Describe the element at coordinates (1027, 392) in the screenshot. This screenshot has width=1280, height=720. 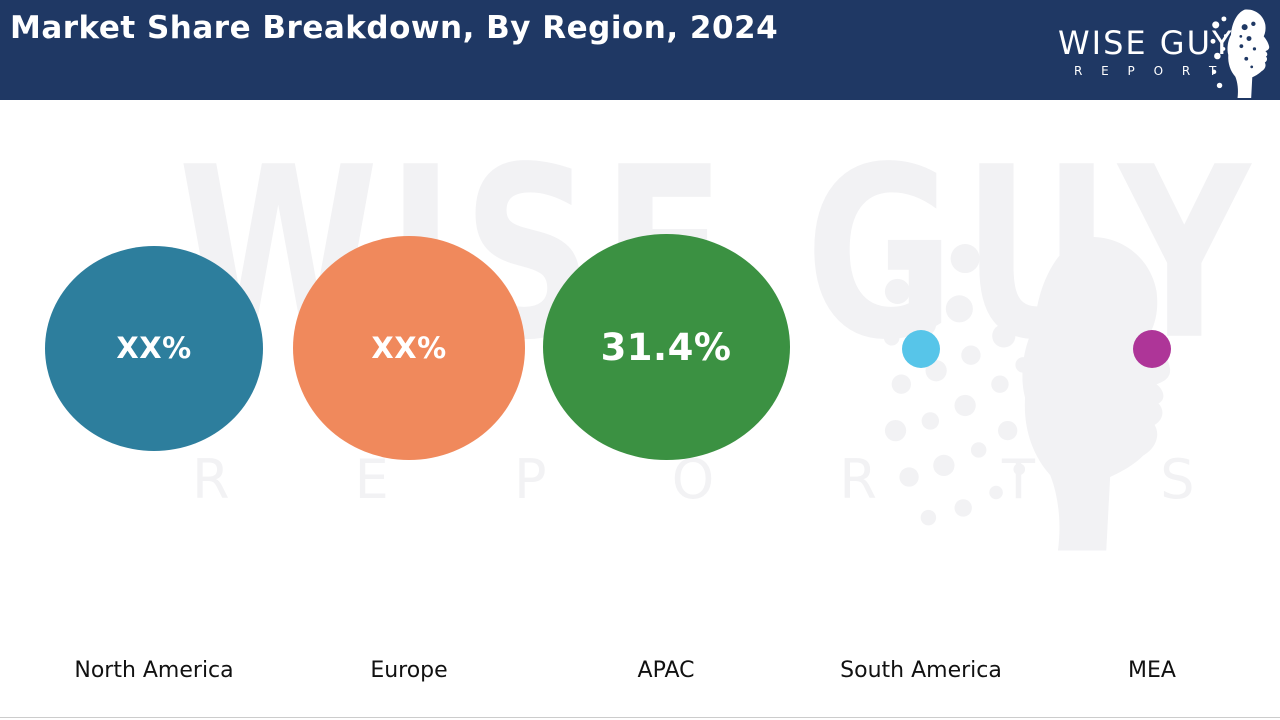
I see `watermark-head-icon` at that location.